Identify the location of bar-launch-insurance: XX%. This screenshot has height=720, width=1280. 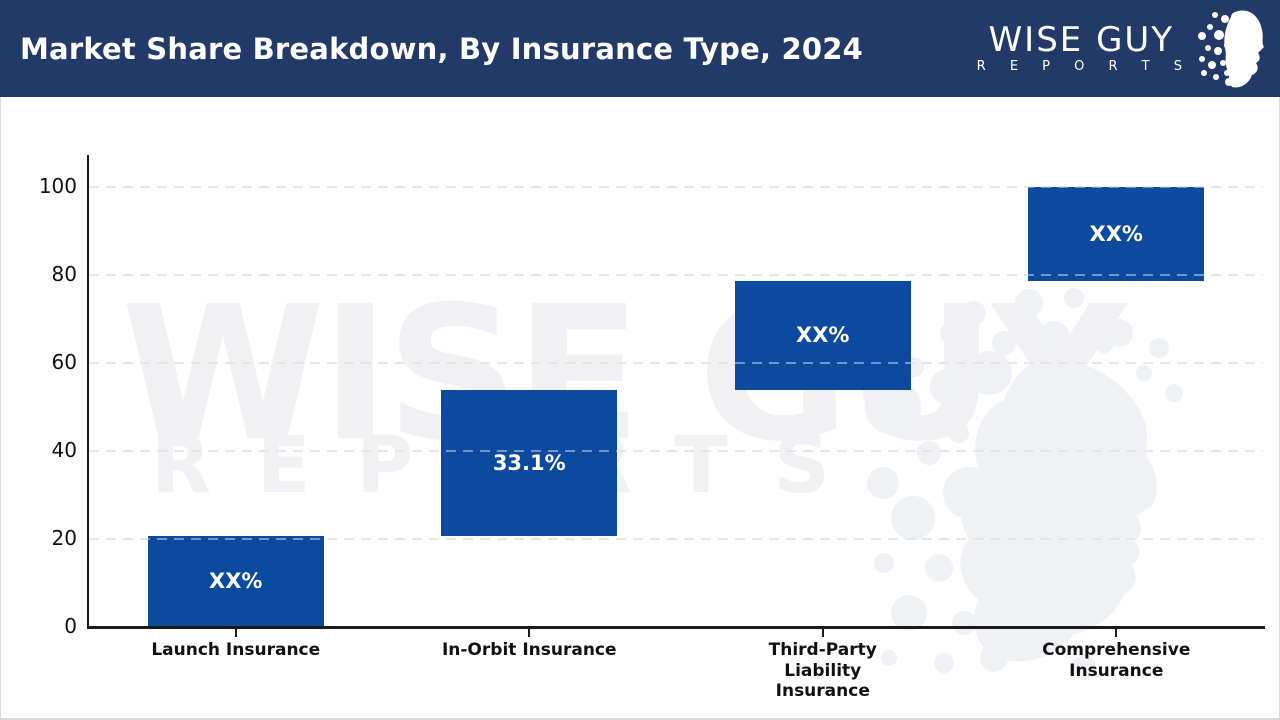
(235, 581).